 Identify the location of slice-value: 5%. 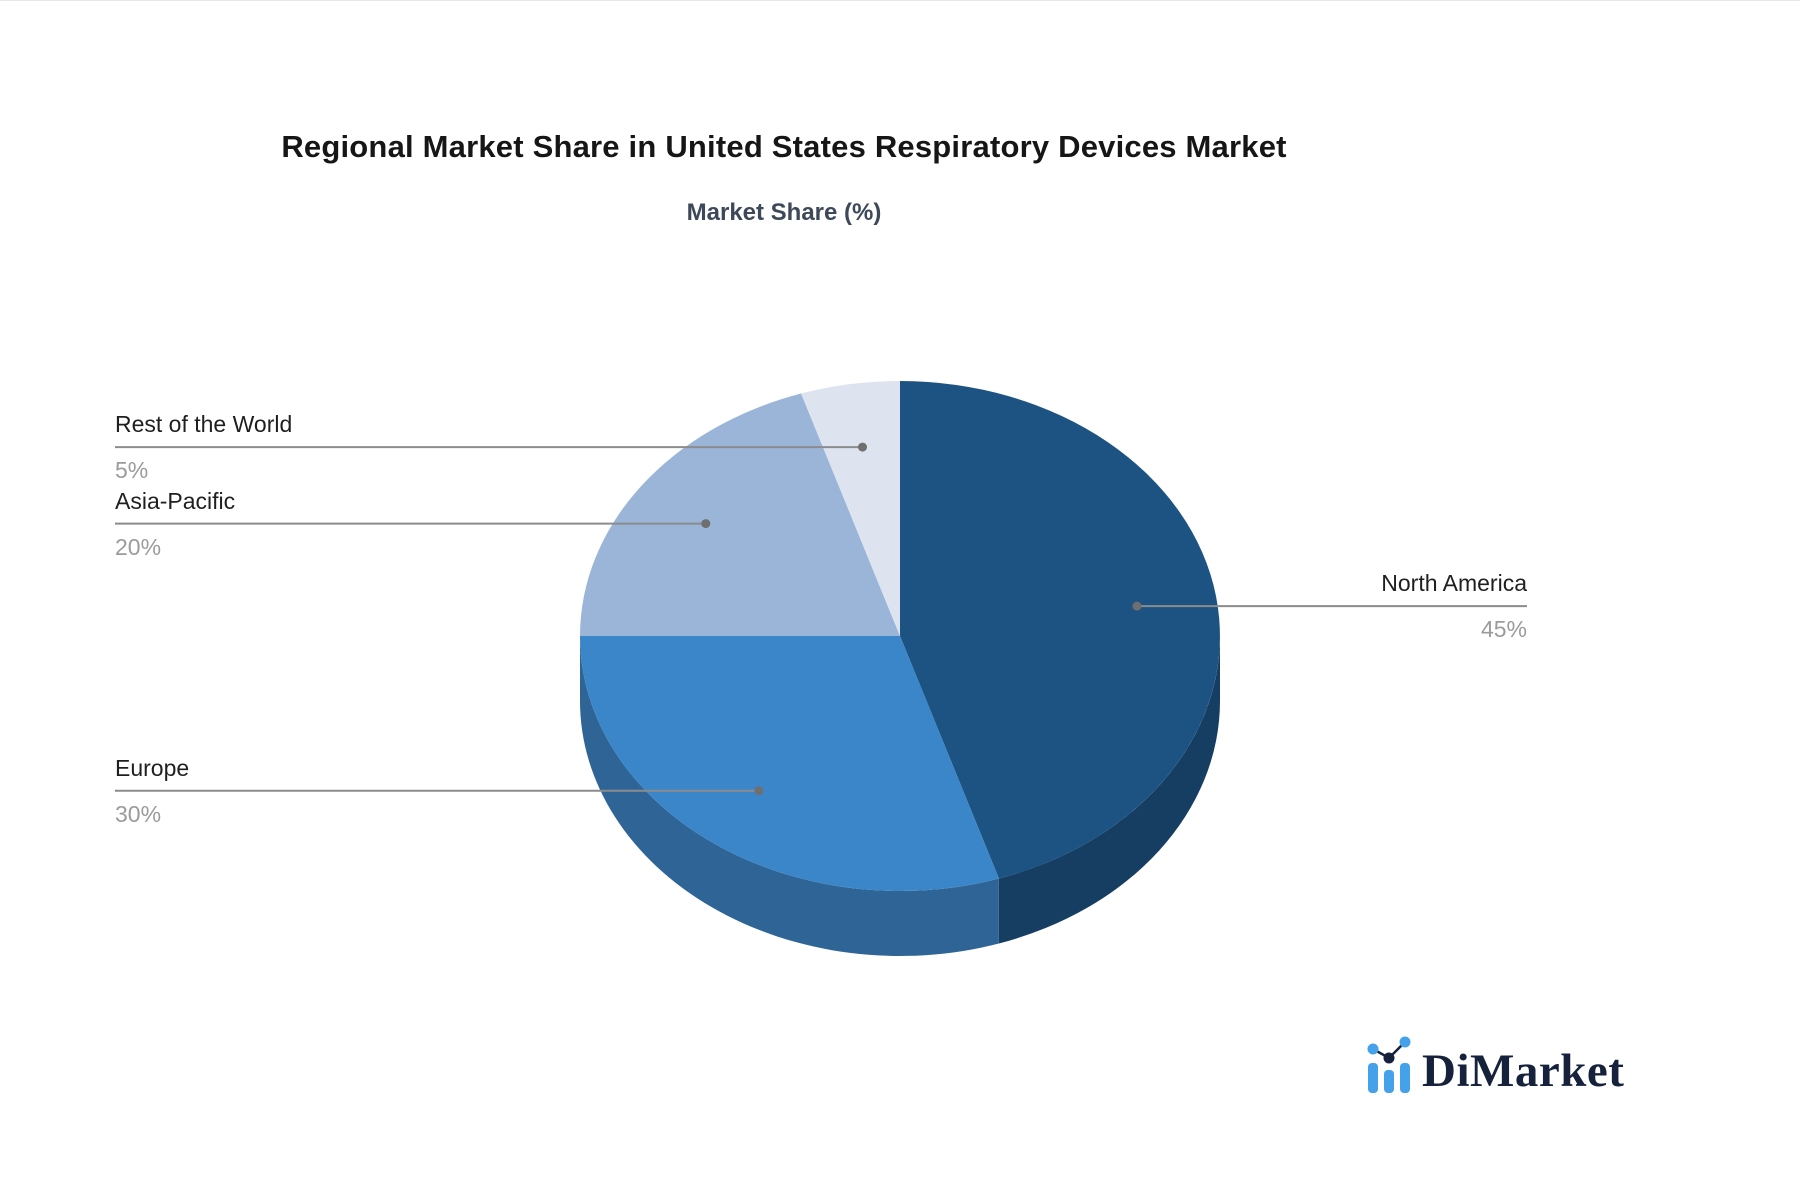
(132, 470).